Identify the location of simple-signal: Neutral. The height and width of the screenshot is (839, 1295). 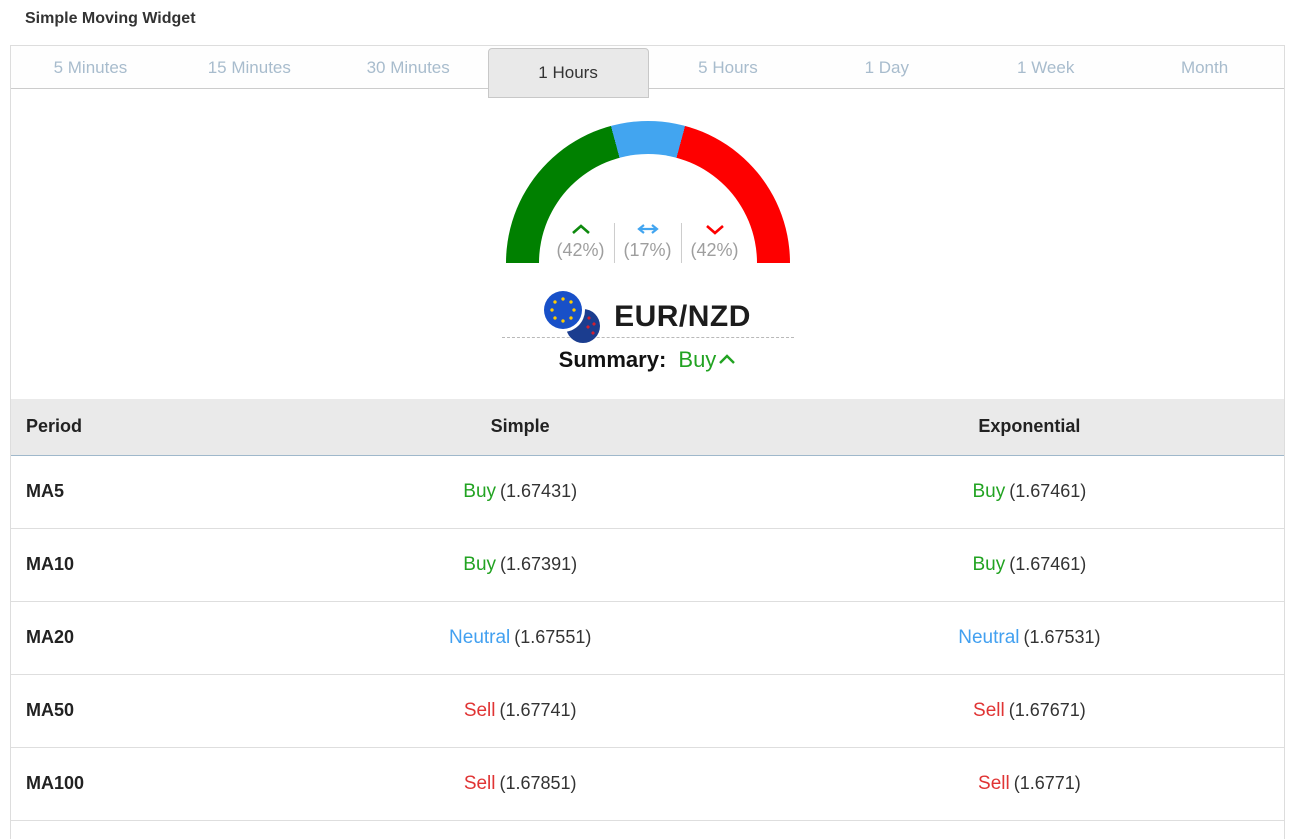
(480, 637).